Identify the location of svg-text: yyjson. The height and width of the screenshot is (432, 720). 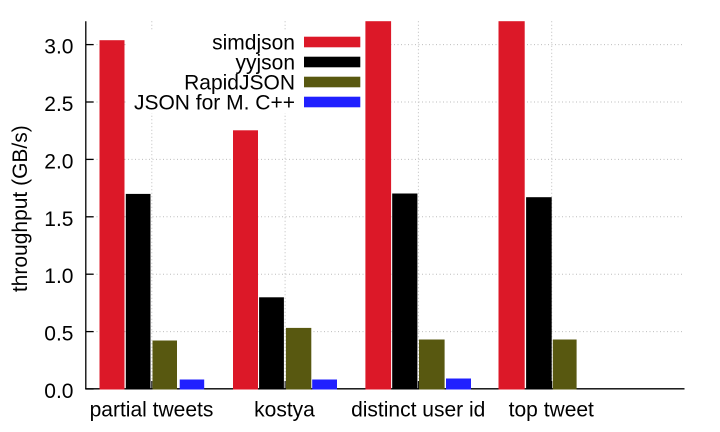
(265, 62).